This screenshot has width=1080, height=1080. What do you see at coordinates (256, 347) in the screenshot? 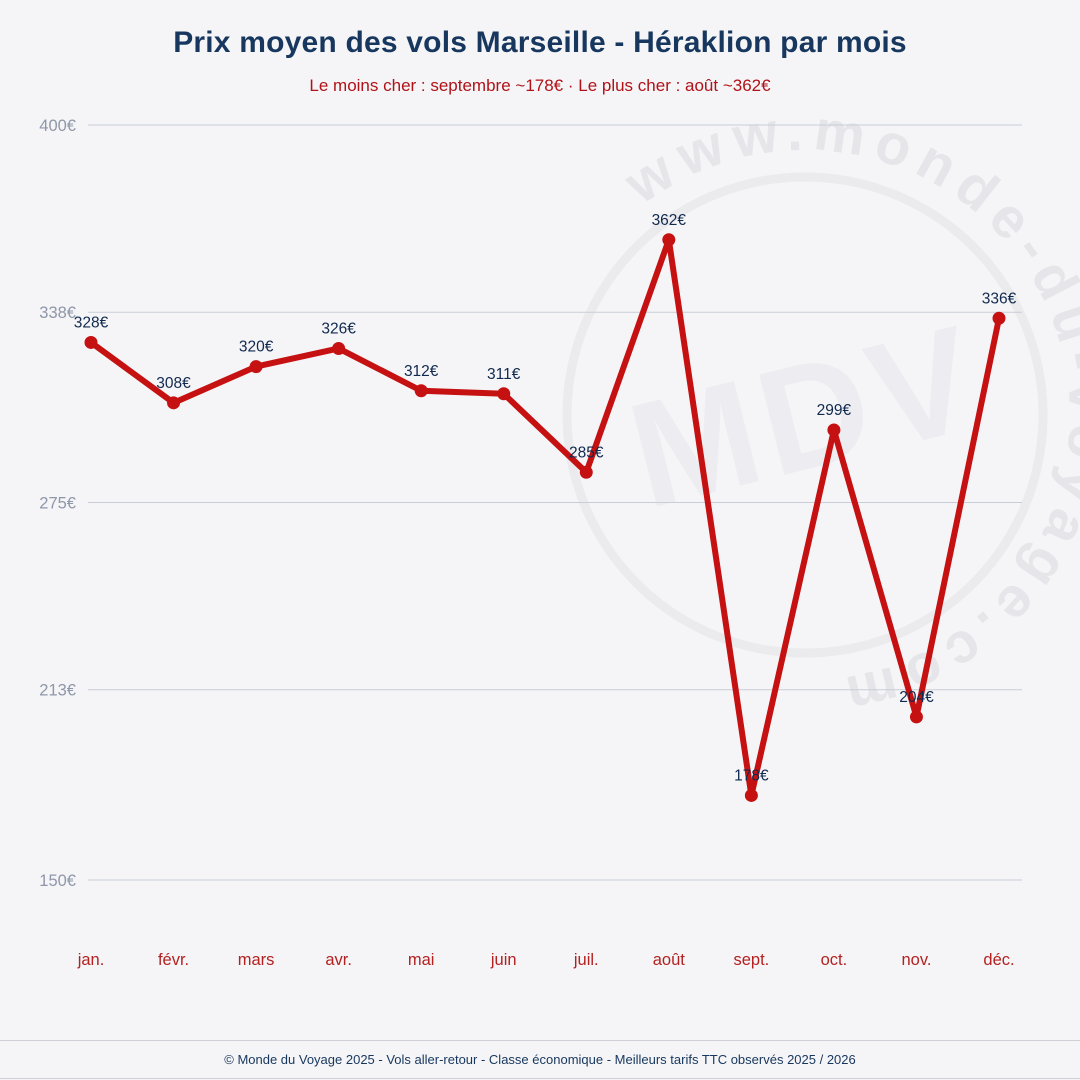
I see `point-label: 320€` at bounding box center [256, 347].